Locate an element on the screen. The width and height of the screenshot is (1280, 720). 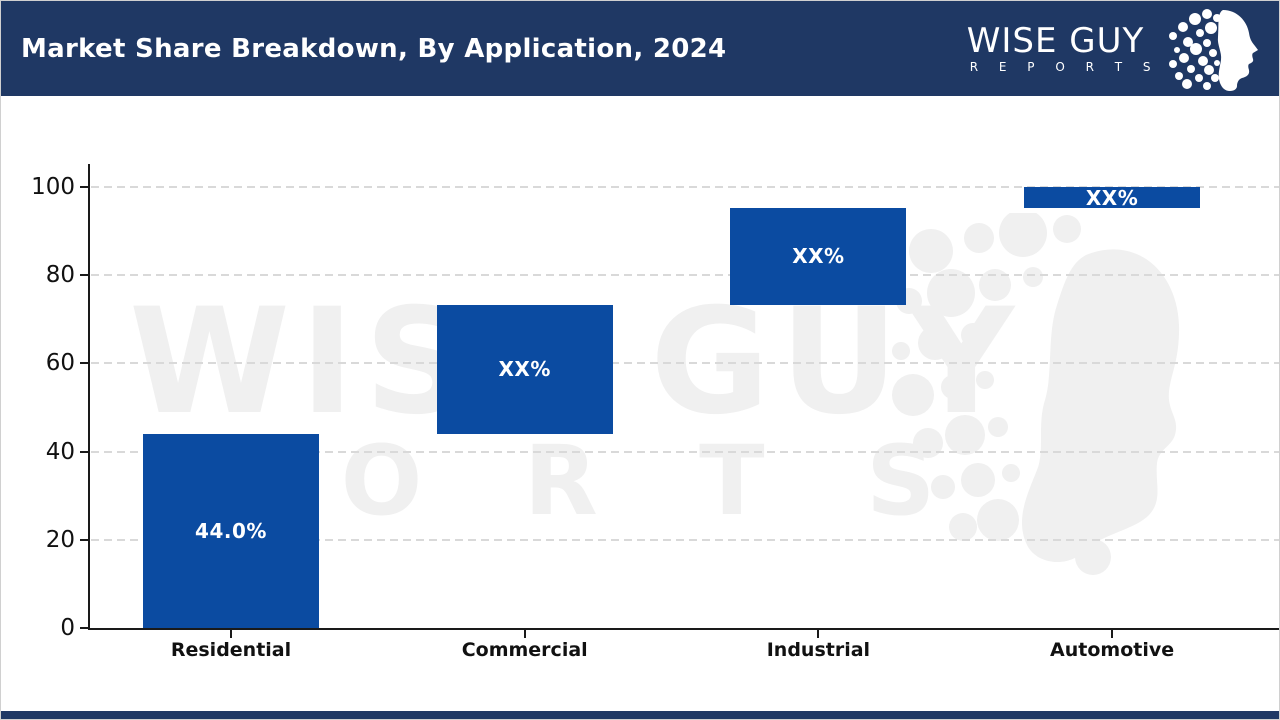
logo-wordmark: WISE GUY is located at coordinates (1055, 41).